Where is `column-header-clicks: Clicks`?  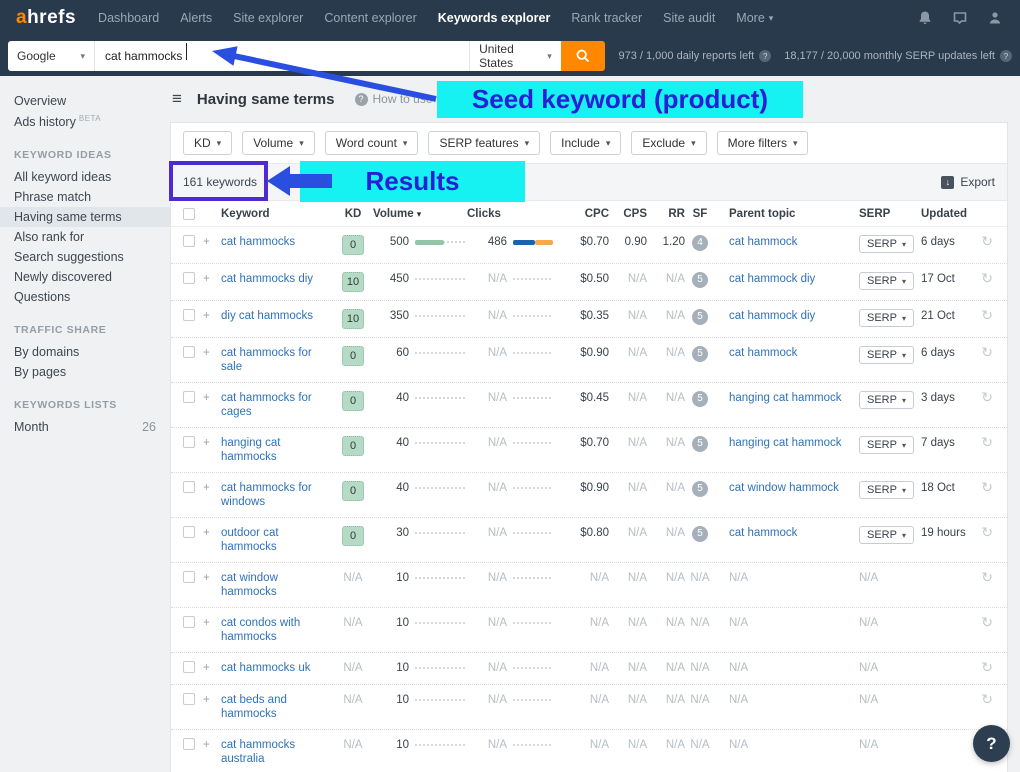 column-header-clicks: Clicks is located at coordinates (511, 214).